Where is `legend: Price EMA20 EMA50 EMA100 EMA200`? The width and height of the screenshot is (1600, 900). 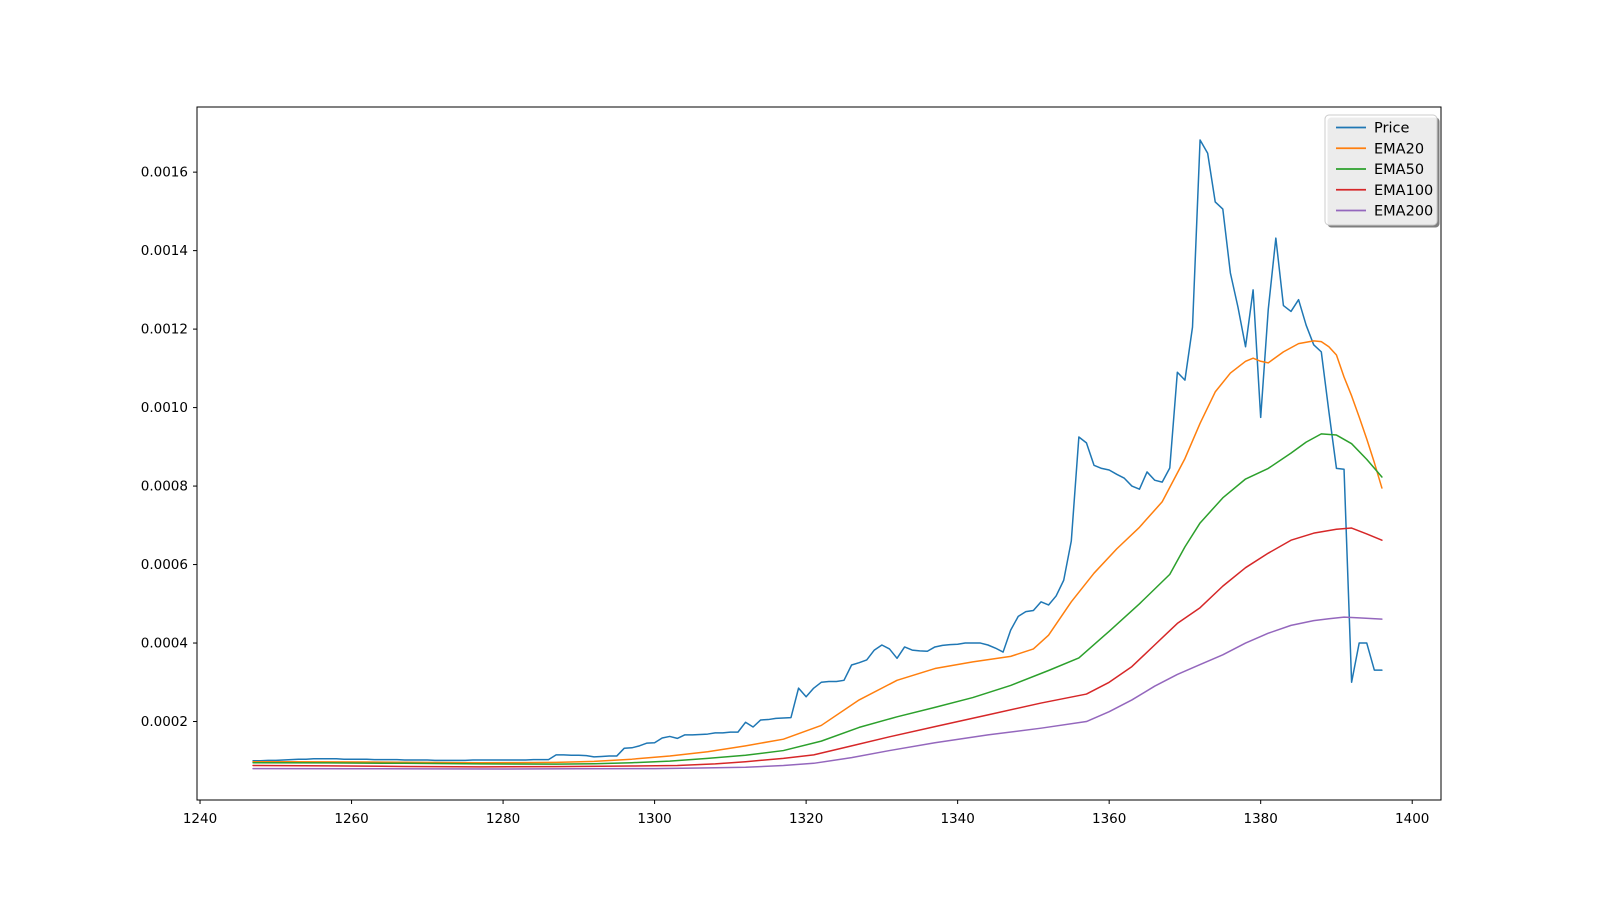 legend: Price EMA20 EMA50 EMA100 EMA200 is located at coordinates (1382, 171).